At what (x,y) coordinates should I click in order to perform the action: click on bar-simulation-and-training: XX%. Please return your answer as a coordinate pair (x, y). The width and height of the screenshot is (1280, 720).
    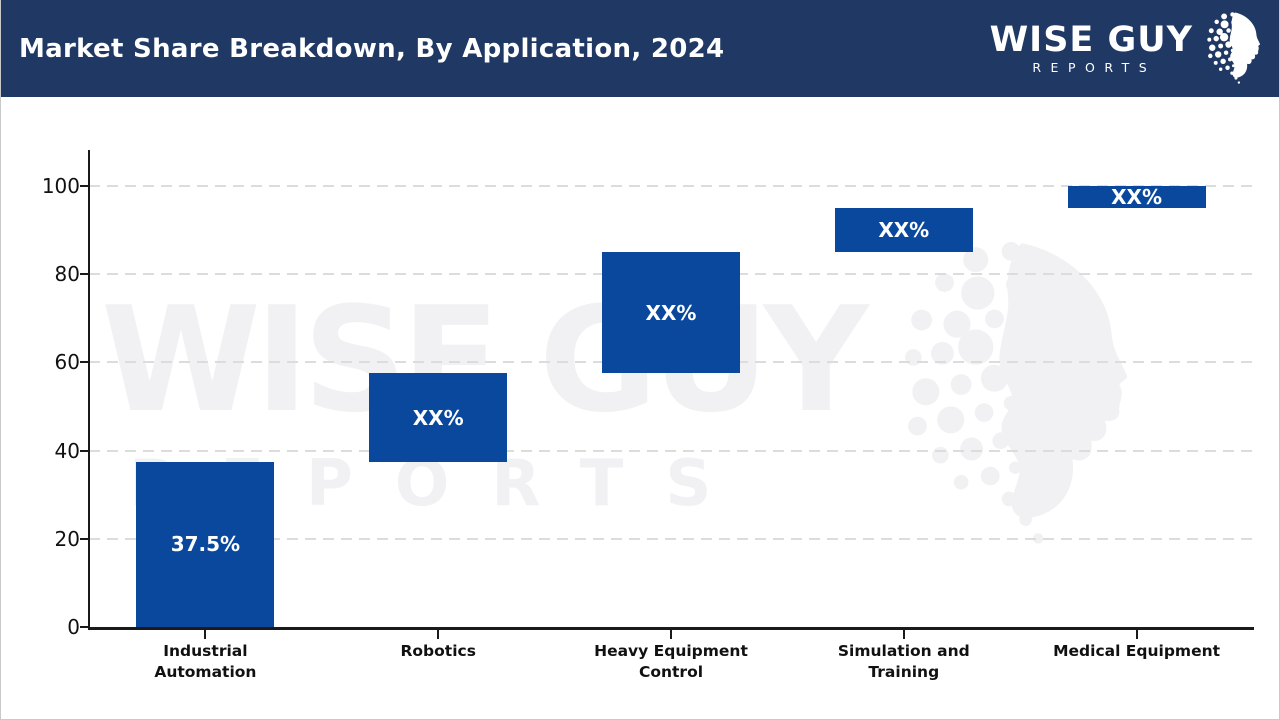
    Looking at the image, I should click on (903, 230).